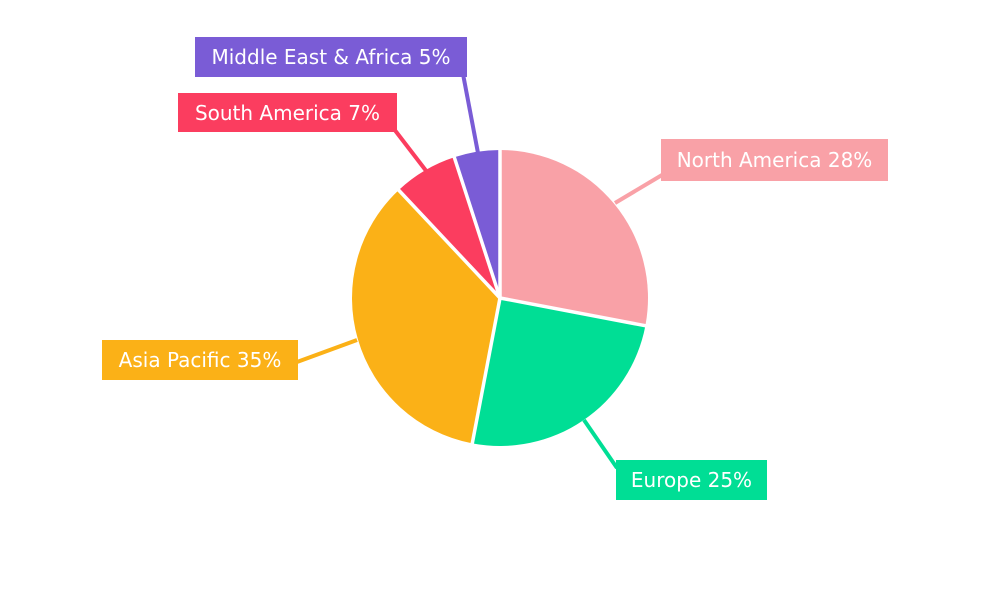 Image resolution: width=1000 pixels, height=600 pixels. Describe the element at coordinates (470, 113) in the screenshot. I see `leader-line-middle-east-africa` at that location.